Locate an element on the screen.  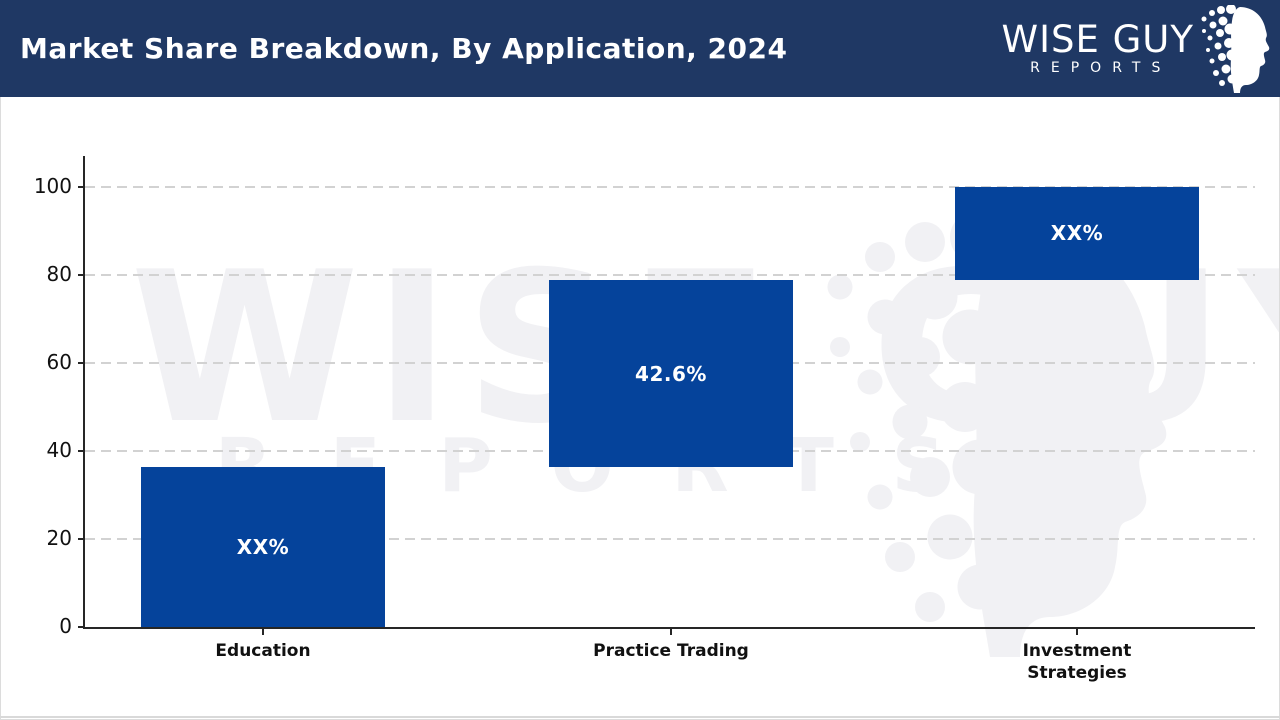
y-tick-label: 100 is located at coordinates (52, 186).